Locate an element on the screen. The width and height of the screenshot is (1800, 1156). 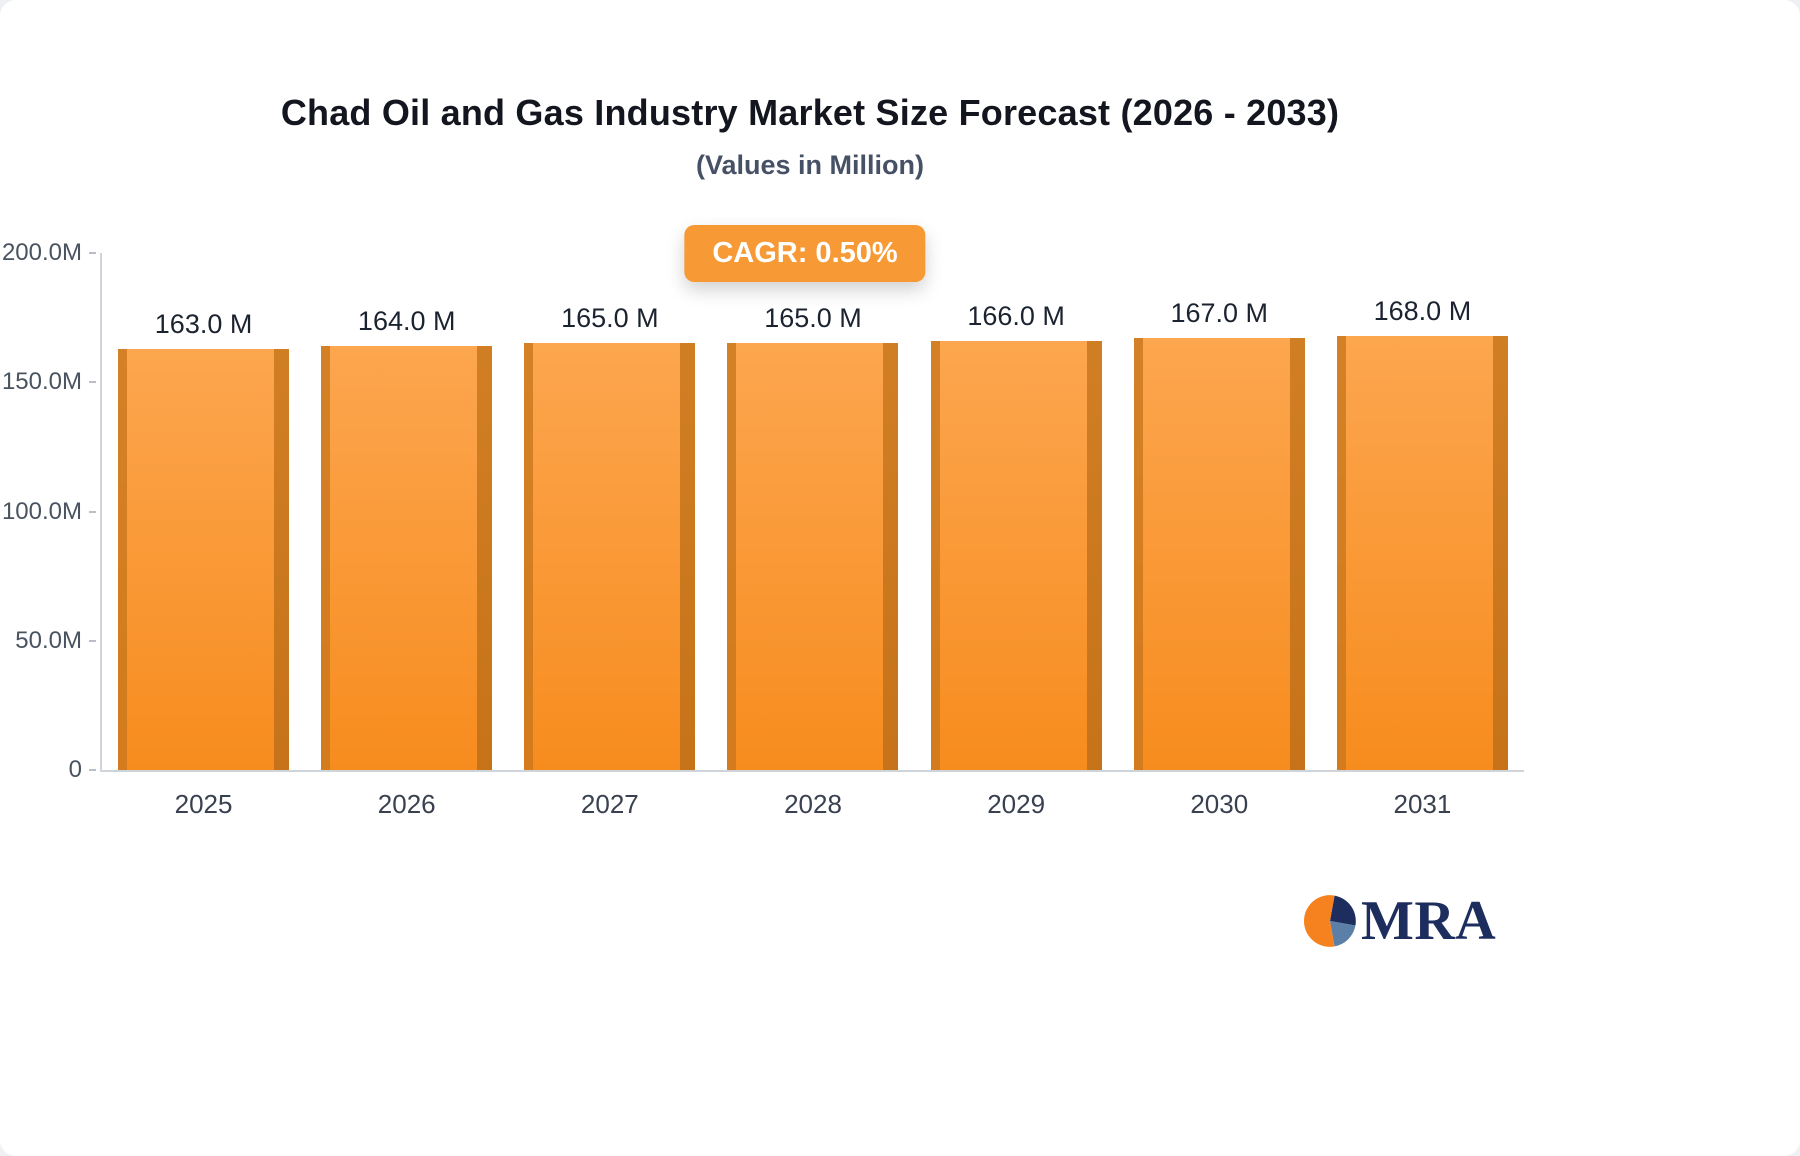
bar-2028: 165.0 M is located at coordinates (813, 536).